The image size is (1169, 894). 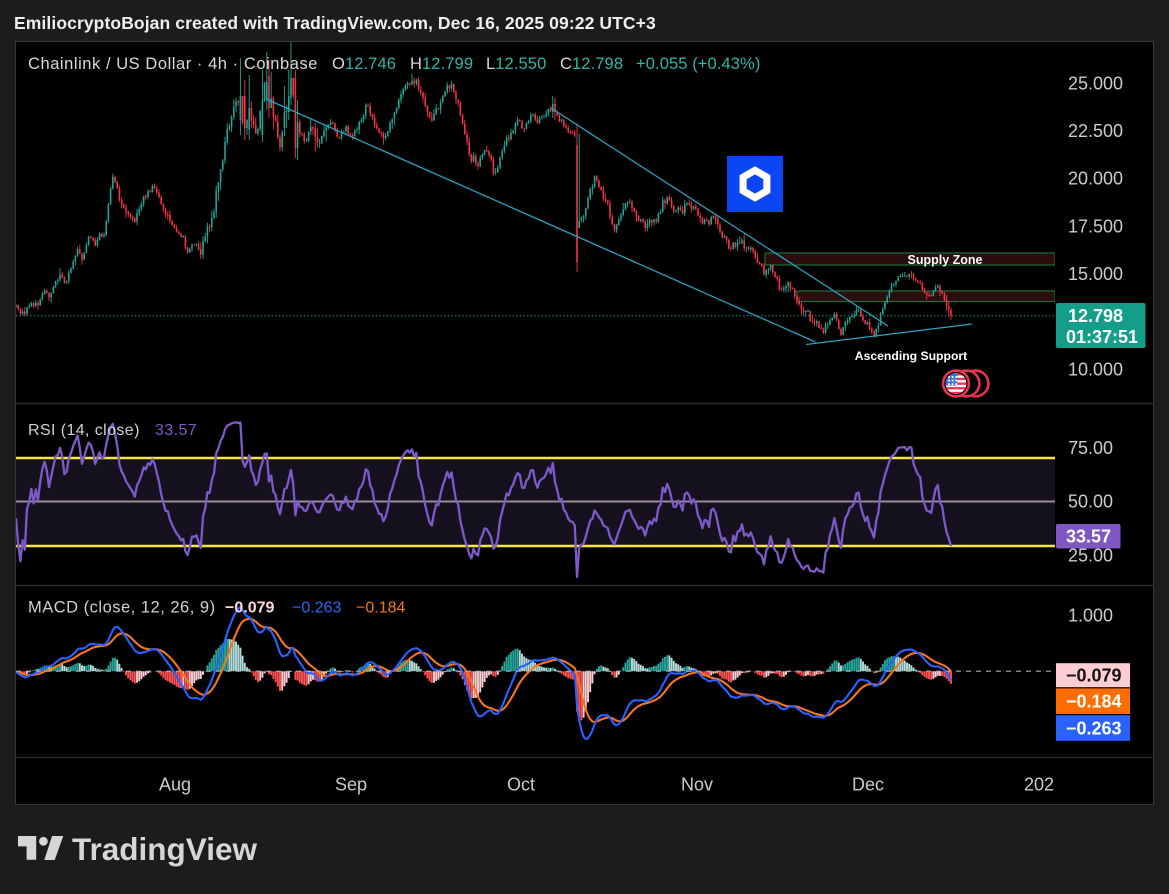 What do you see at coordinates (1095, 83) in the screenshot?
I see `svg-text: 25.000` at bounding box center [1095, 83].